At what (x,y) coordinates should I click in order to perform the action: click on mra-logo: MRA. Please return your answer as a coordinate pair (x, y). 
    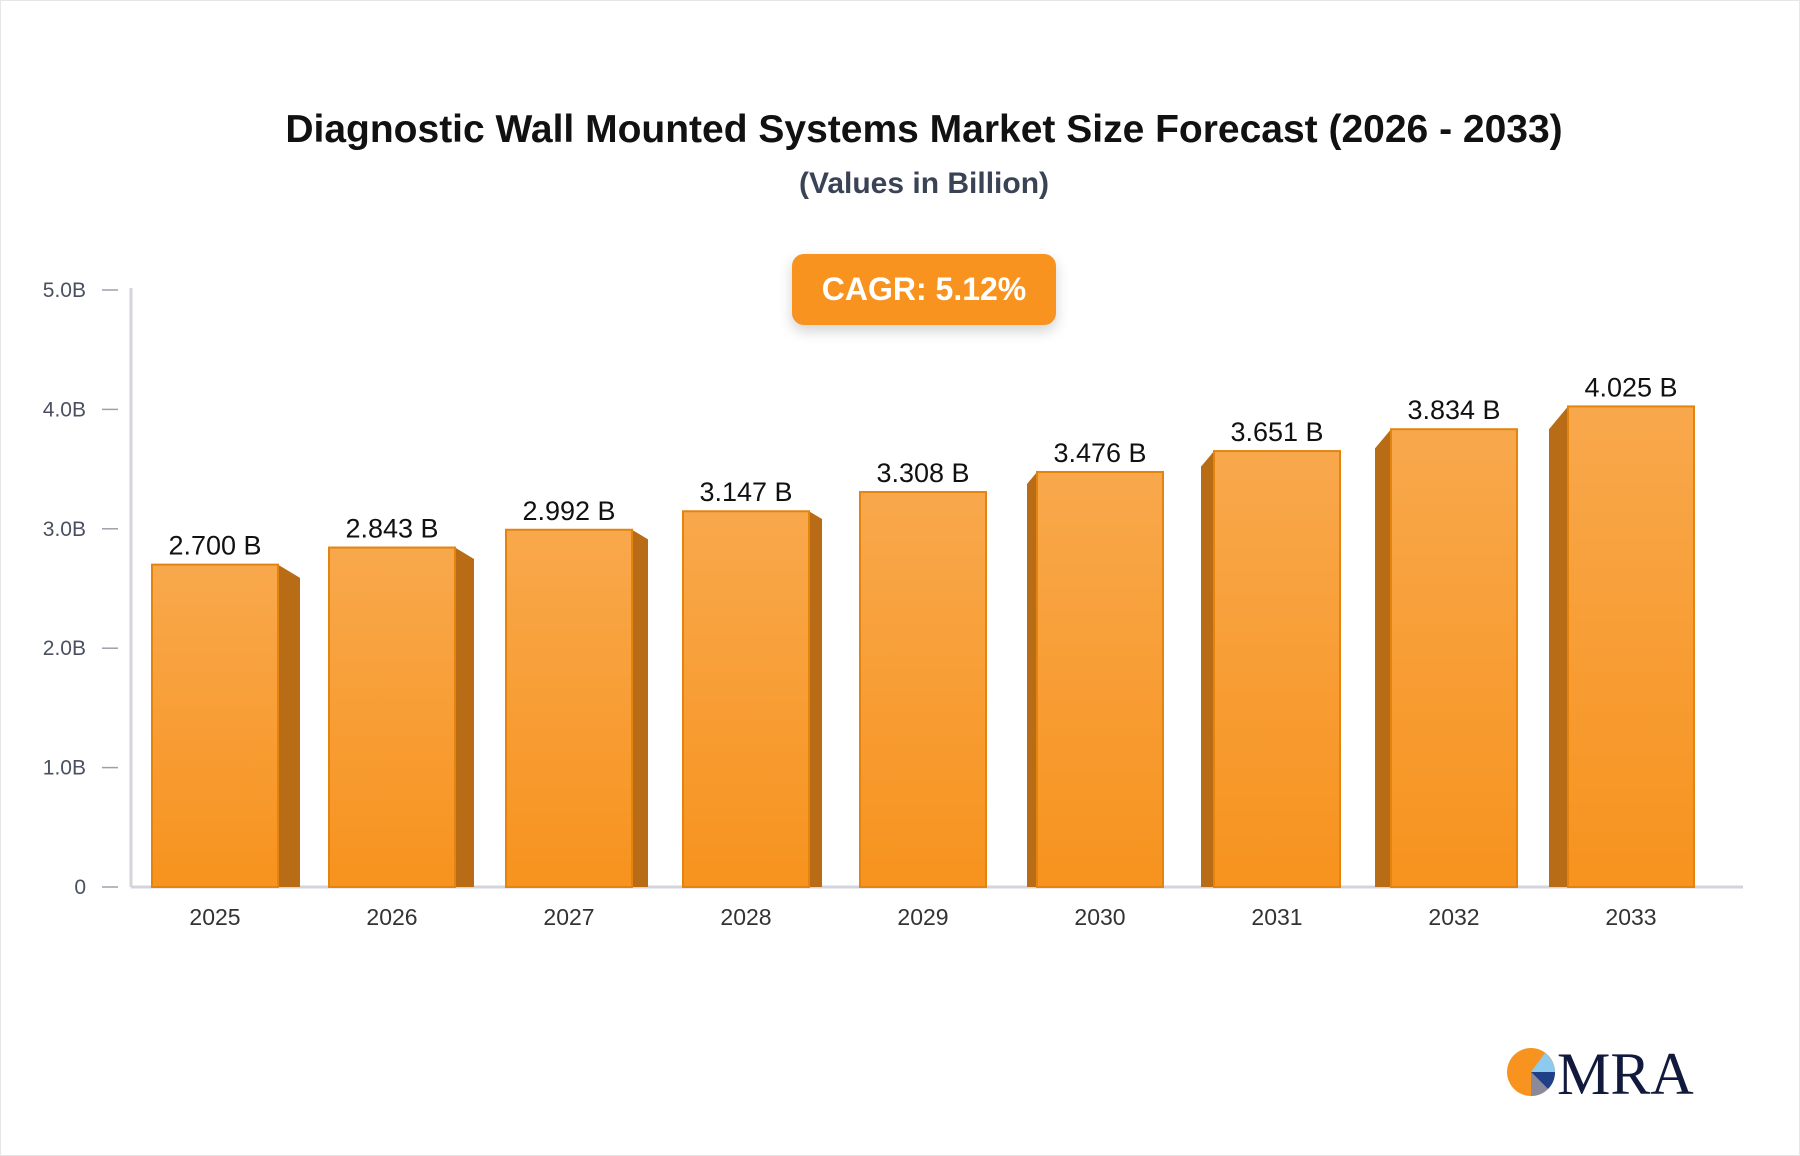
    Looking at the image, I should click on (1600, 1074).